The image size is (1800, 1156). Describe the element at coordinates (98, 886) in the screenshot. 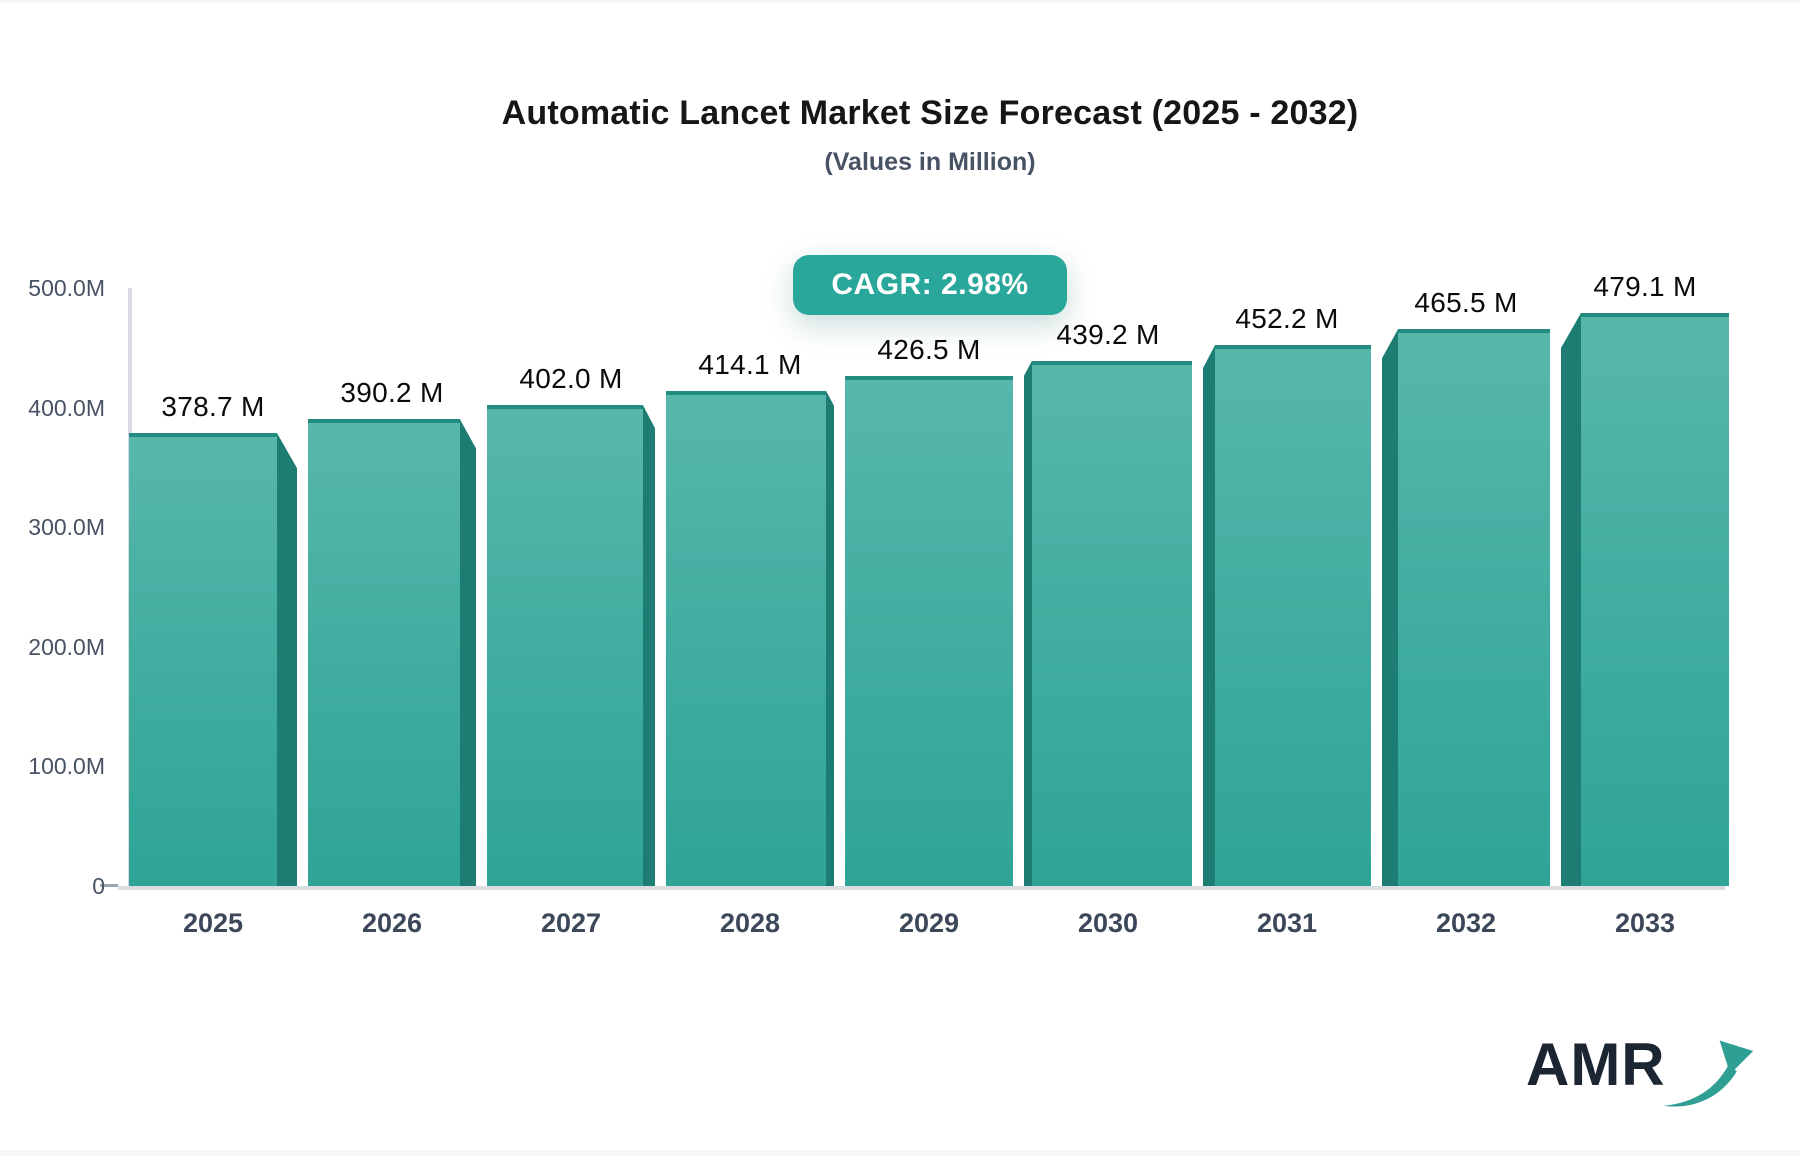

I see `y-tick-label: 0` at that location.